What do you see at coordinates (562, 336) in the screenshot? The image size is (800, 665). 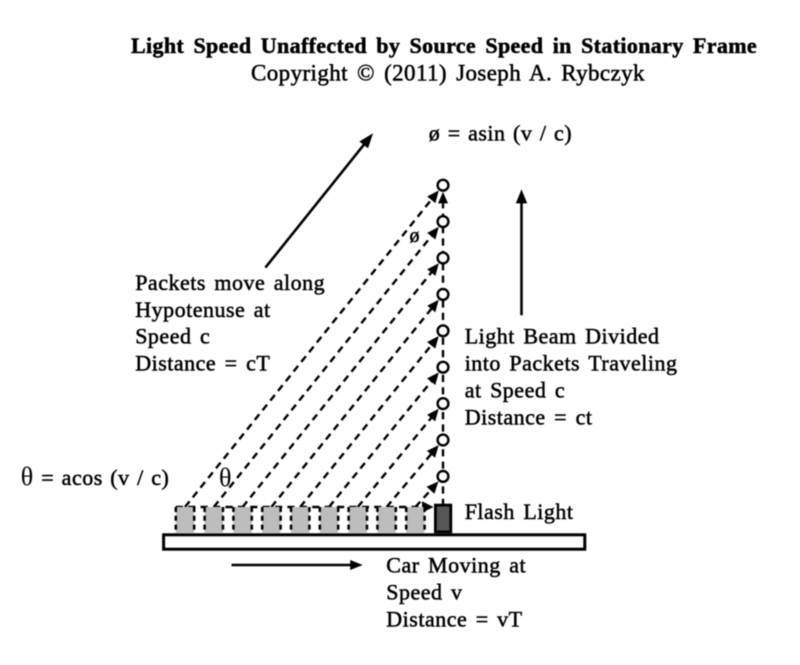 I see `svg-text: Light Beam Divided` at bounding box center [562, 336].